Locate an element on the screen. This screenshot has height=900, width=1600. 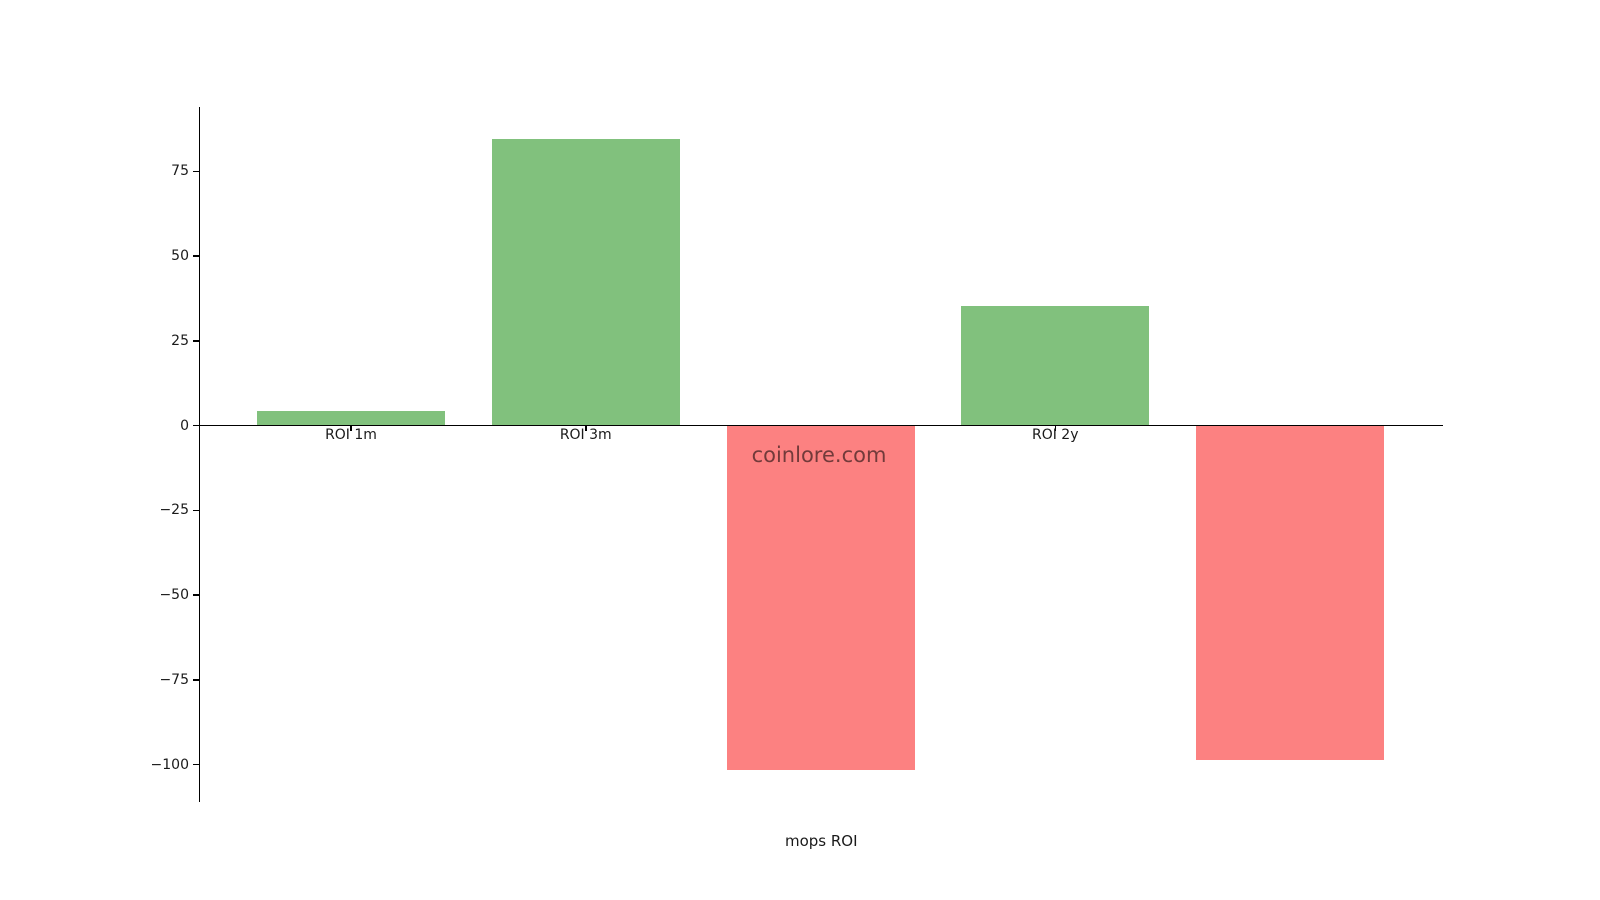
bar-roi-1m is located at coordinates (351, 418).